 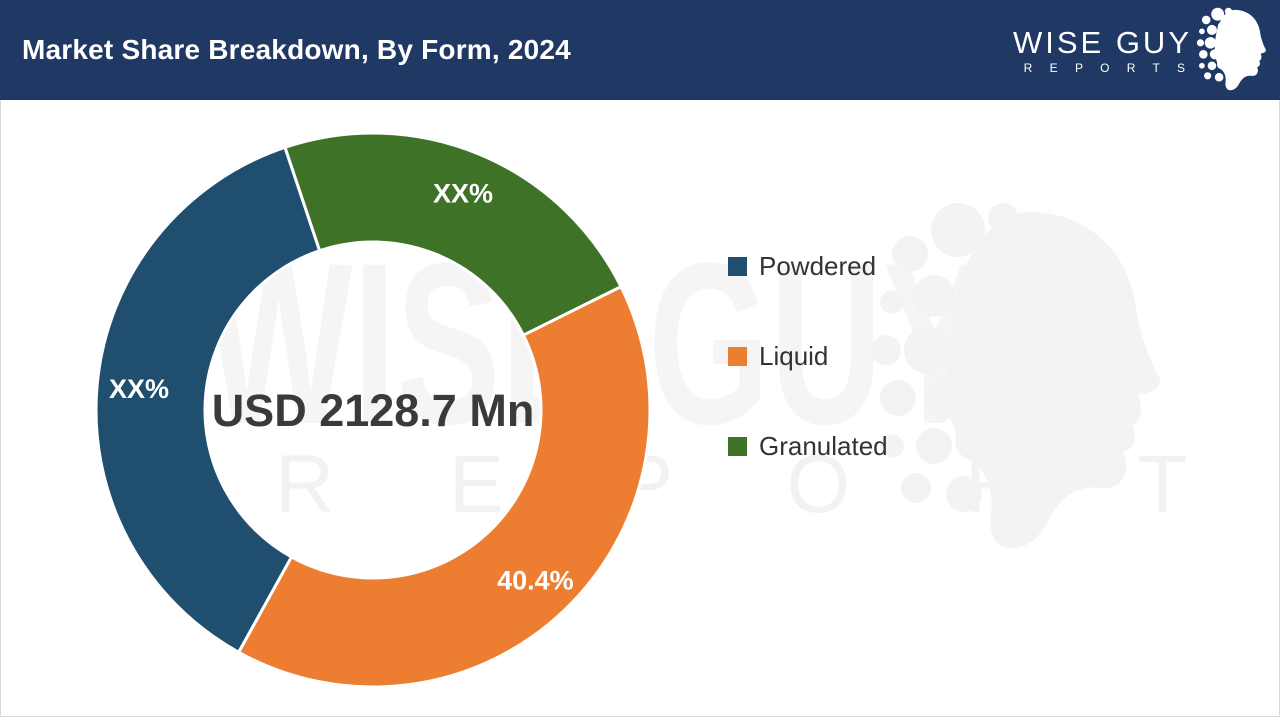 What do you see at coordinates (1107, 67) in the screenshot?
I see `logo-subtitle: R E P O R T S` at bounding box center [1107, 67].